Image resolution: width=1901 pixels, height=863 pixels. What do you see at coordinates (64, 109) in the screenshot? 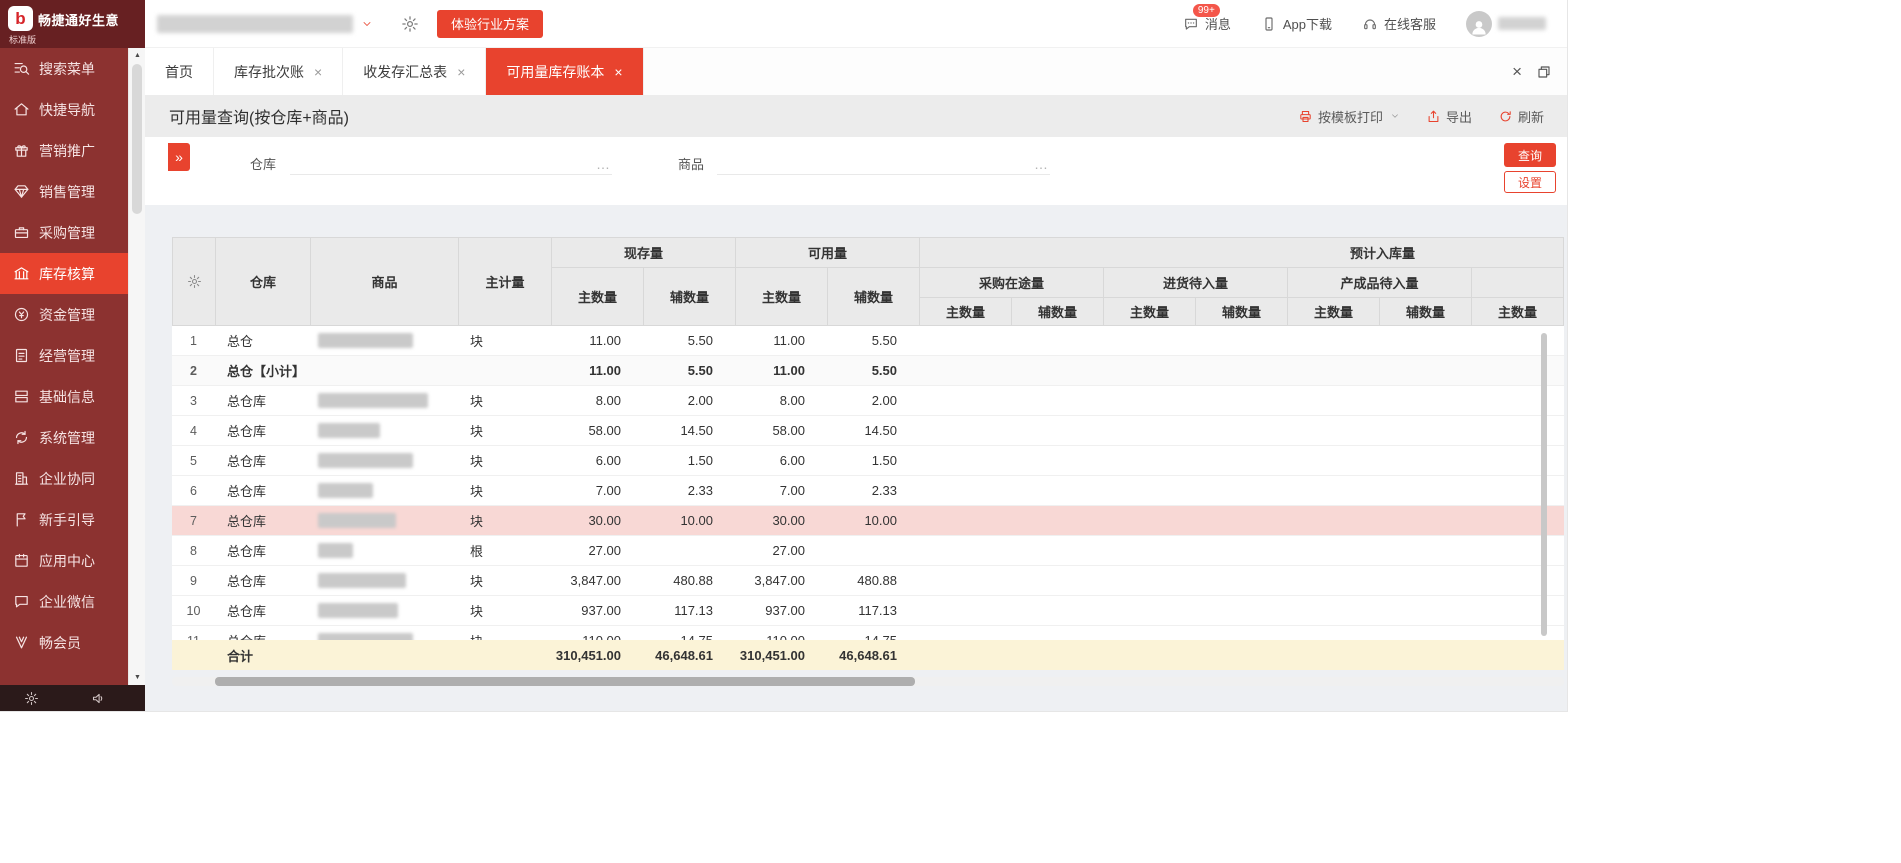
I see `sidebar-item-quick-nav: 快捷导航` at bounding box center [64, 109].